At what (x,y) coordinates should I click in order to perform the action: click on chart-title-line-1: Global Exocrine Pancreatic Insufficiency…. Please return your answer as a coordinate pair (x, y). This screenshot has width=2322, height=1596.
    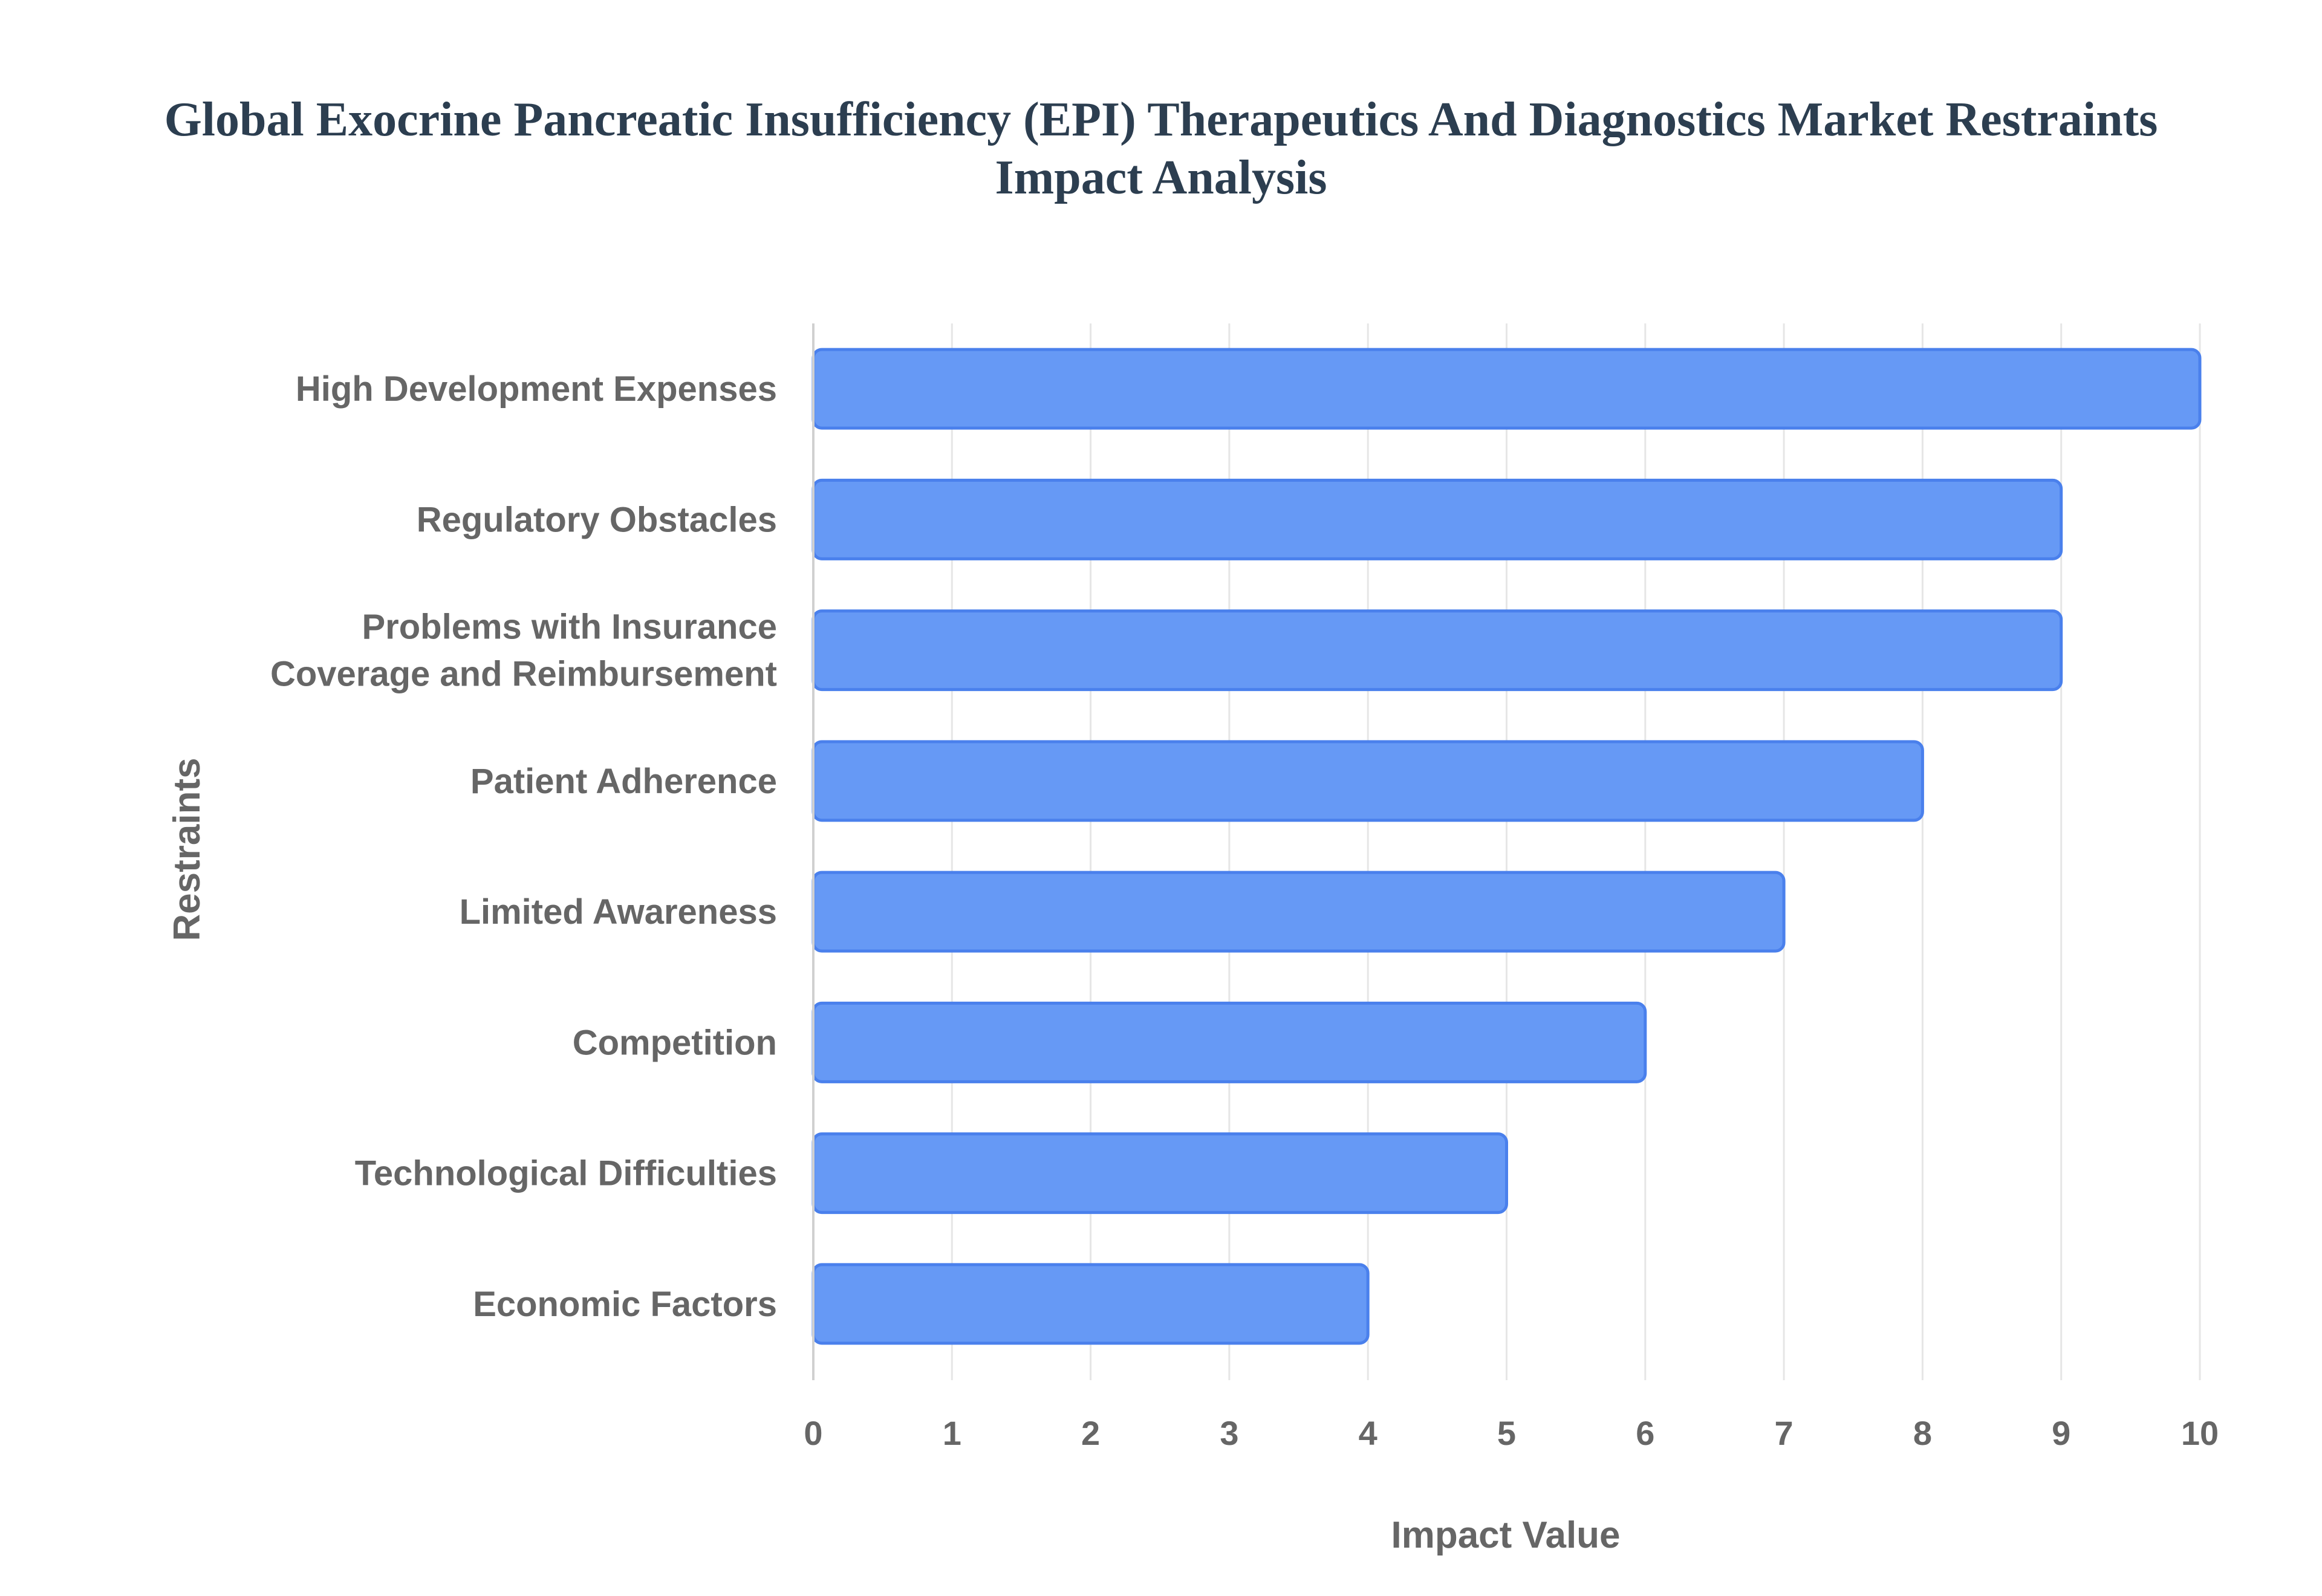
    Looking at the image, I should click on (1161, 119).